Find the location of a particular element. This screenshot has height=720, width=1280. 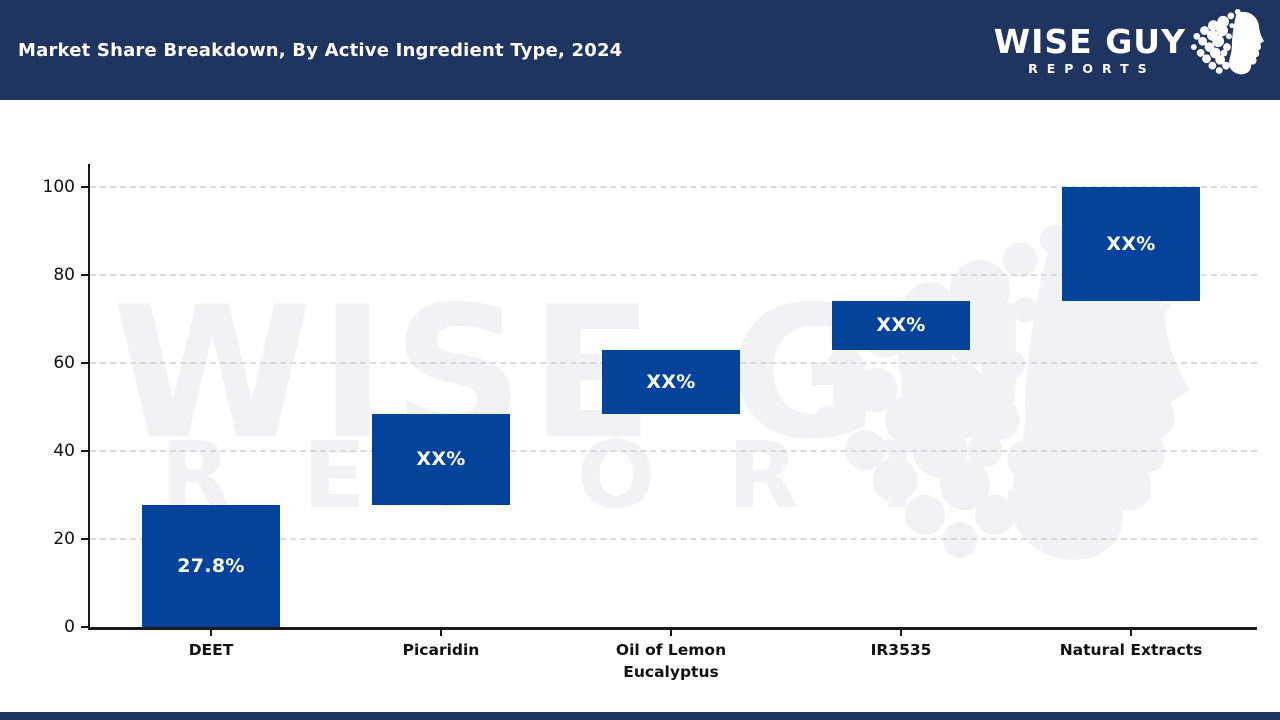

bar-ir3535: XX% is located at coordinates (901, 325).